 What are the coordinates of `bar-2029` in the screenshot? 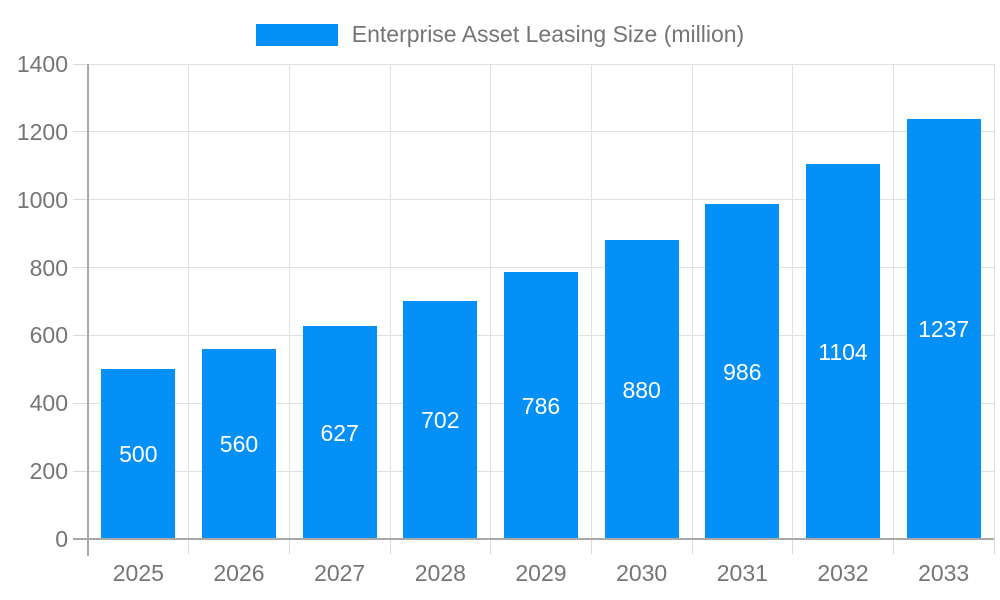 It's located at (541, 405).